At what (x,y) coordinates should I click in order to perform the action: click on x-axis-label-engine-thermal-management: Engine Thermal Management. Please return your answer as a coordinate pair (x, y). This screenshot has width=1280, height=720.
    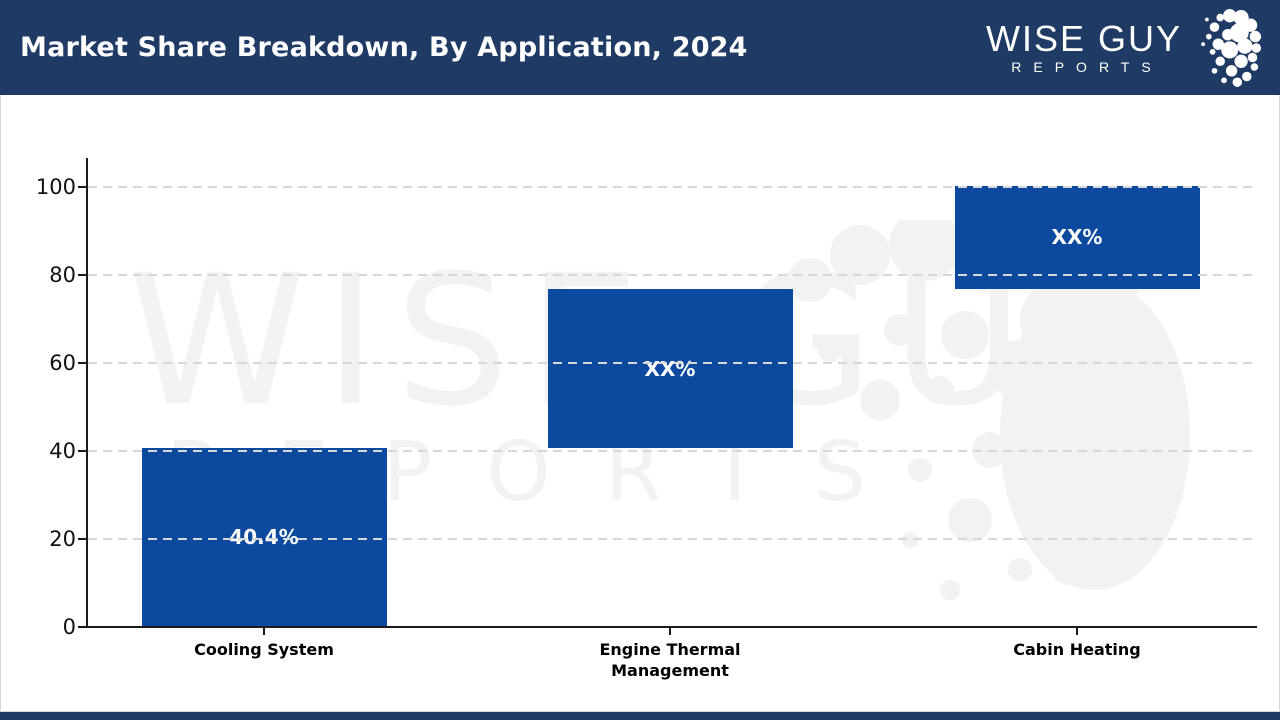
    Looking at the image, I should click on (670, 660).